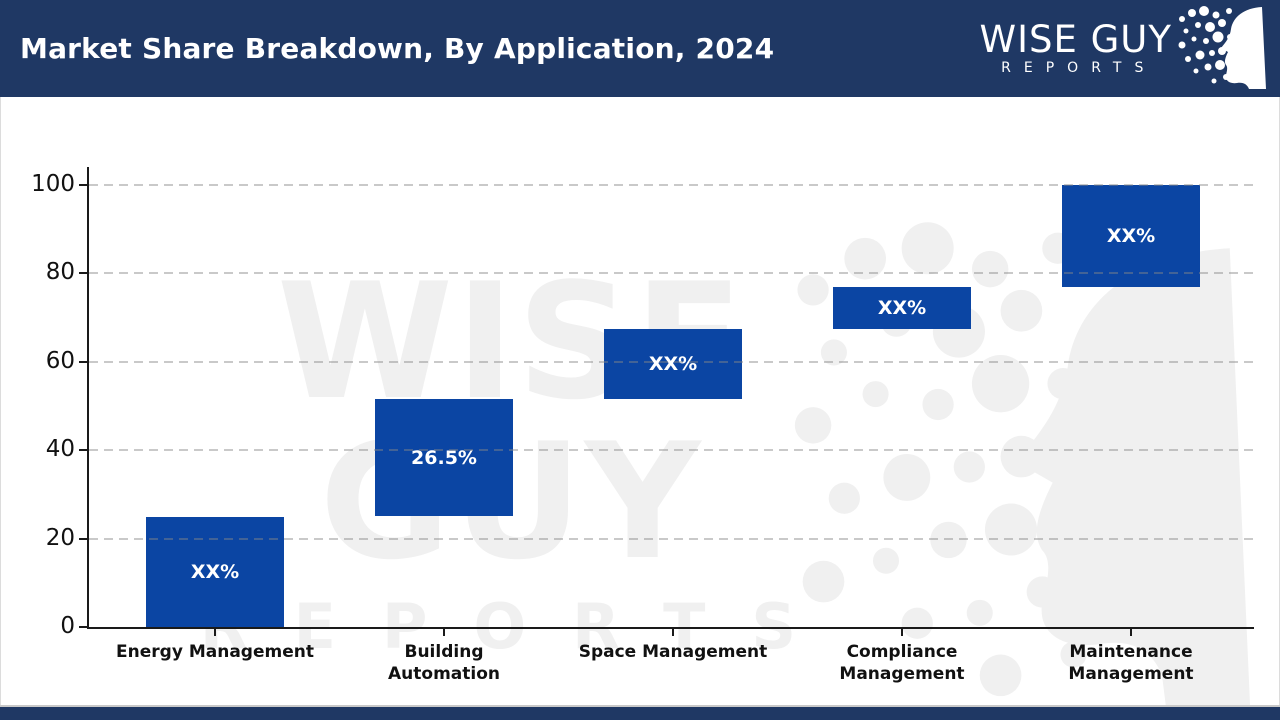 Image resolution: width=1280 pixels, height=720 pixels. Describe the element at coordinates (673, 652) in the screenshot. I see `category-label: Space Management` at that location.